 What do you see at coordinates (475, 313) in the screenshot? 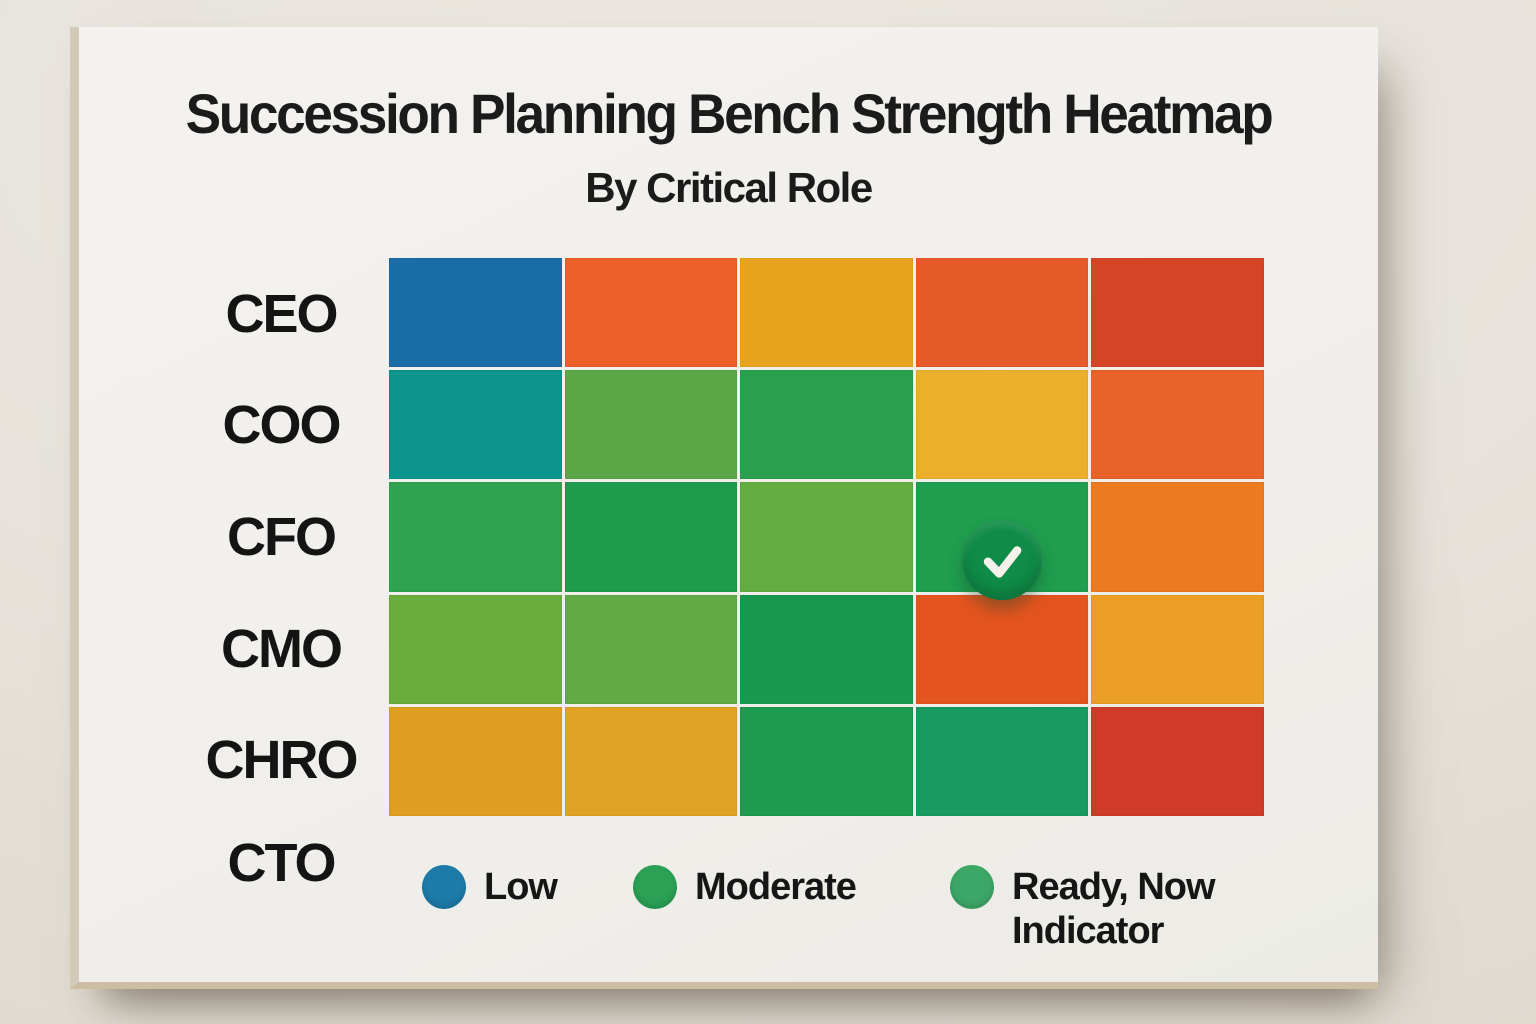
I see `heatmap-cell-r1c1` at bounding box center [475, 313].